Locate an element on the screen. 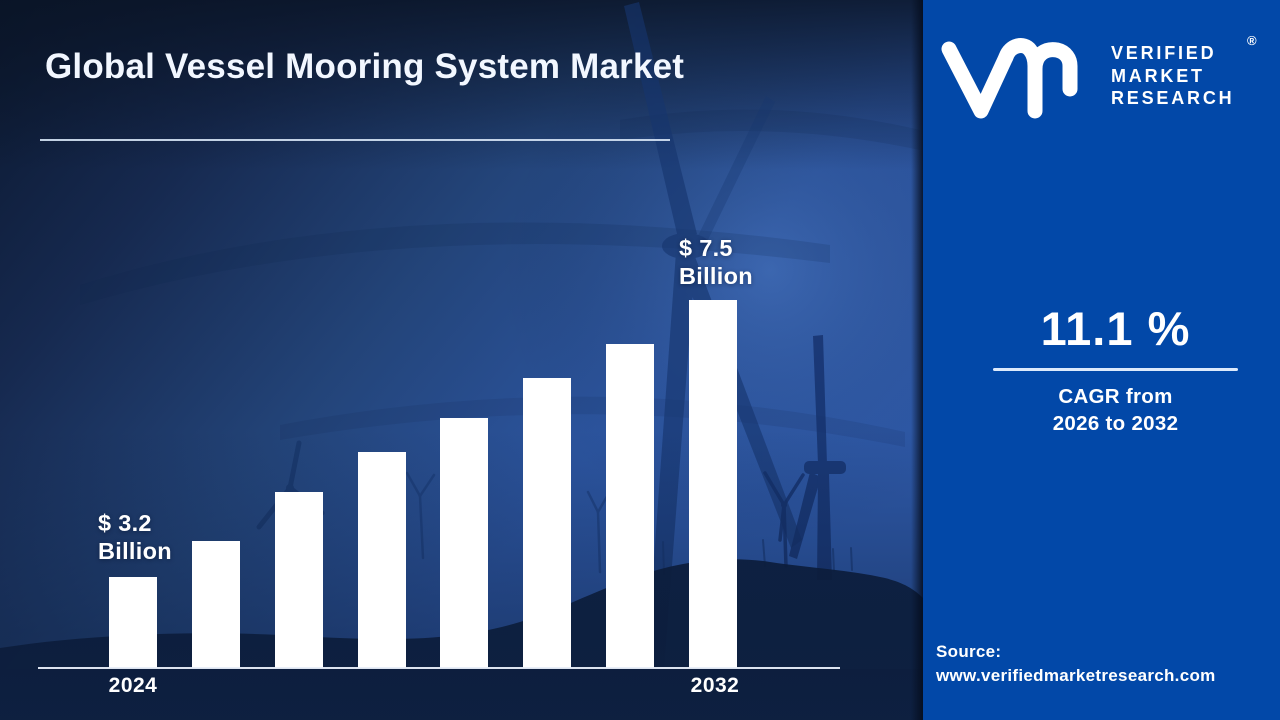 The height and width of the screenshot is (720, 1280). cagr-label-line1: CAGR from is located at coordinates (1115, 396).